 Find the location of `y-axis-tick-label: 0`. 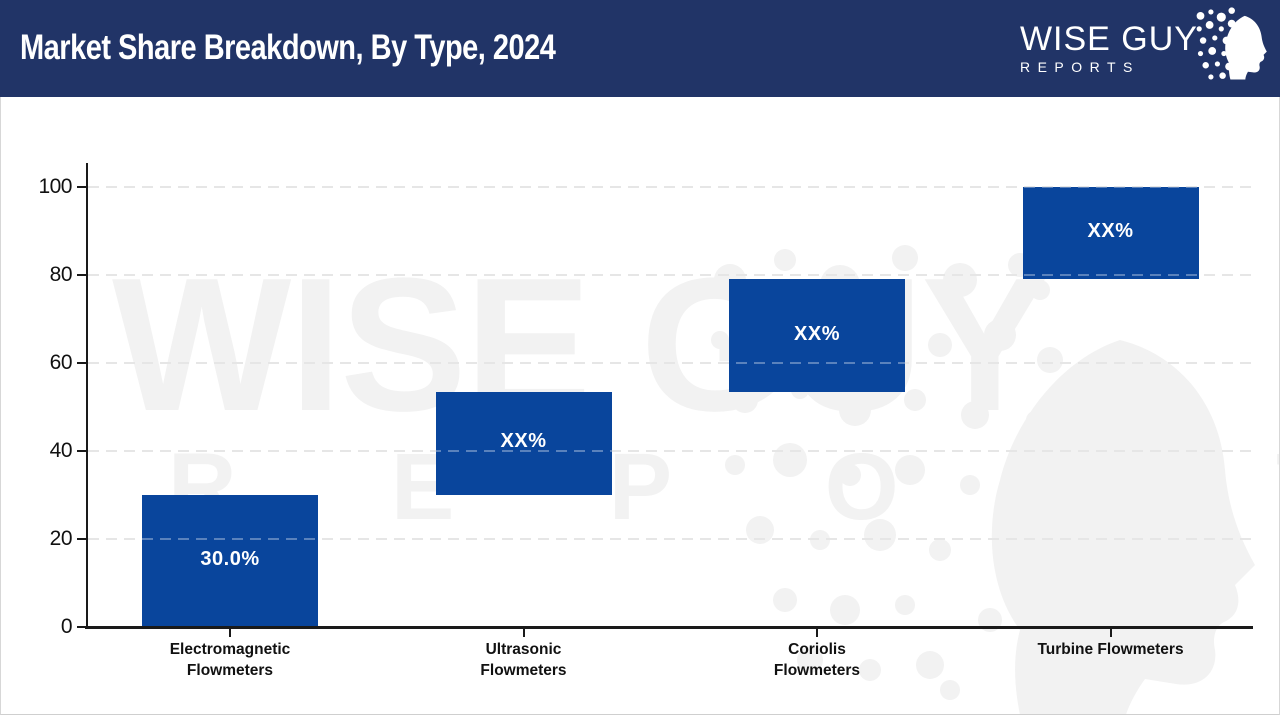

y-axis-tick-label: 0 is located at coordinates (66, 626).